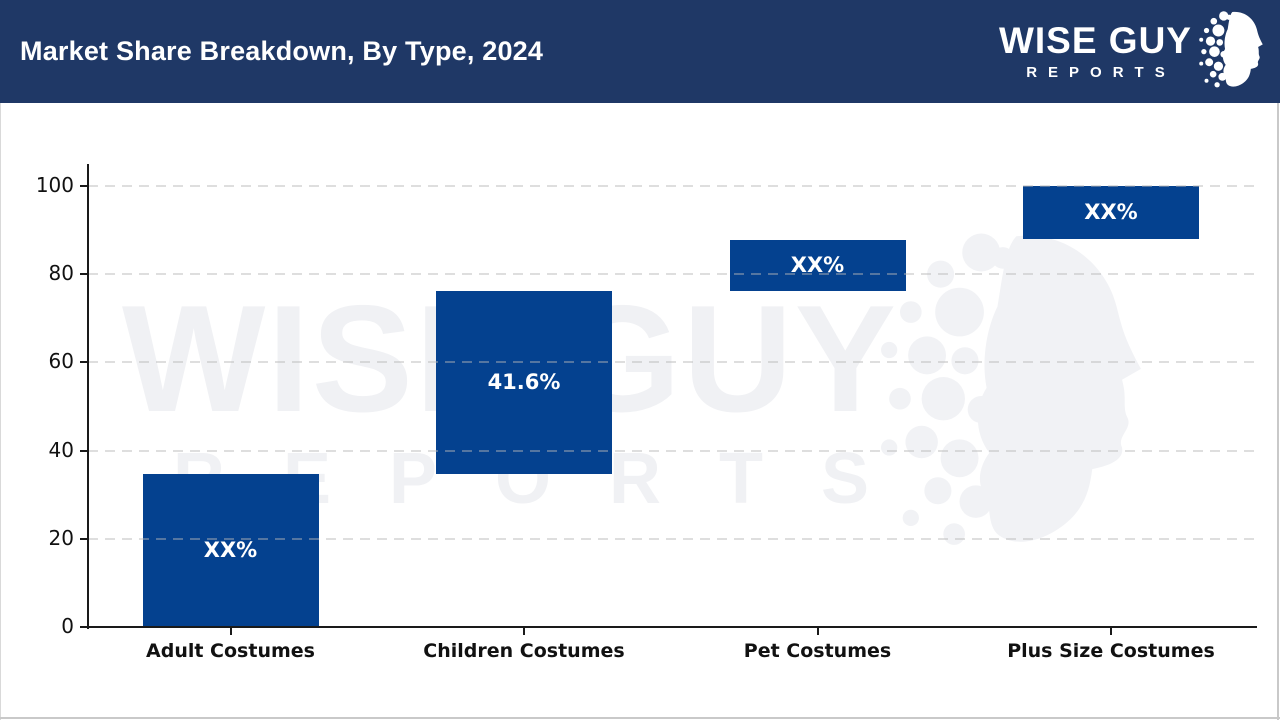 Image resolution: width=1280 pixels, height=720 pixels. Describe the element at coordinates (61, 273) in the screenshot. I see `y-tick-label: 80` at that location.